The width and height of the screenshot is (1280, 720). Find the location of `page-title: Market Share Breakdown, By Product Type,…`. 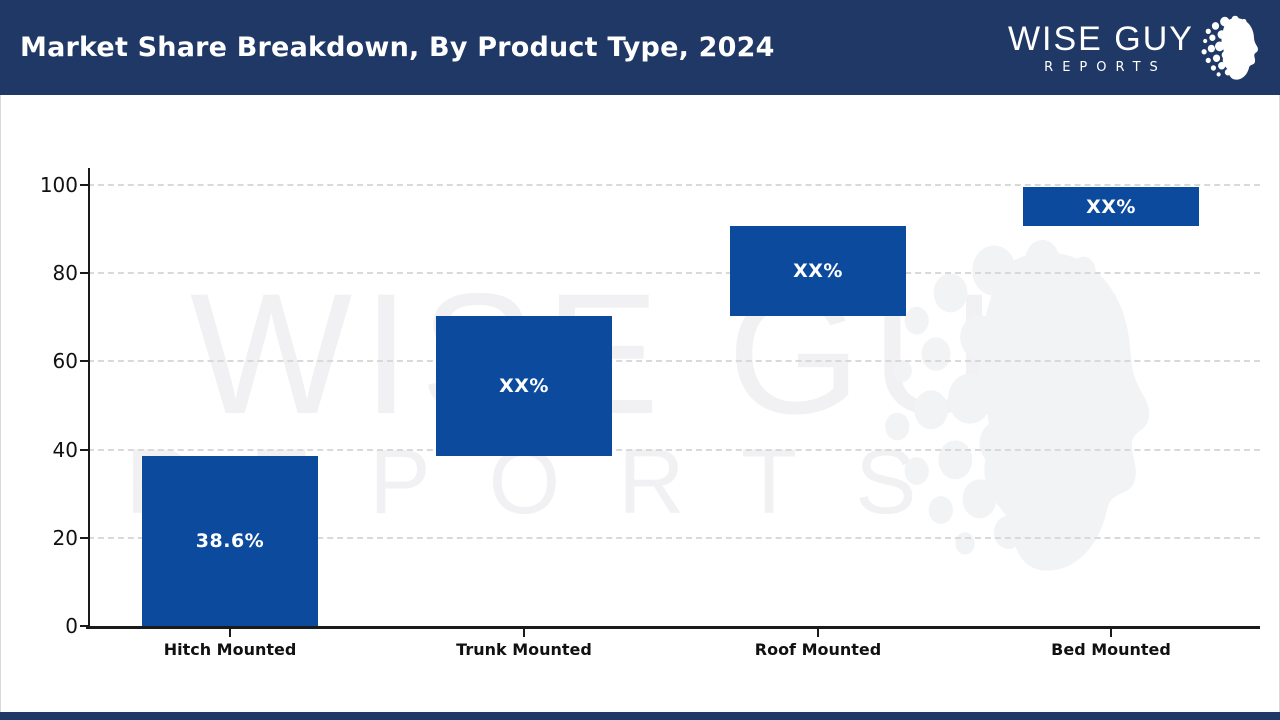

page-title: Market Share Breakdown, By Product Type,… is located at coordinates (397, 47).